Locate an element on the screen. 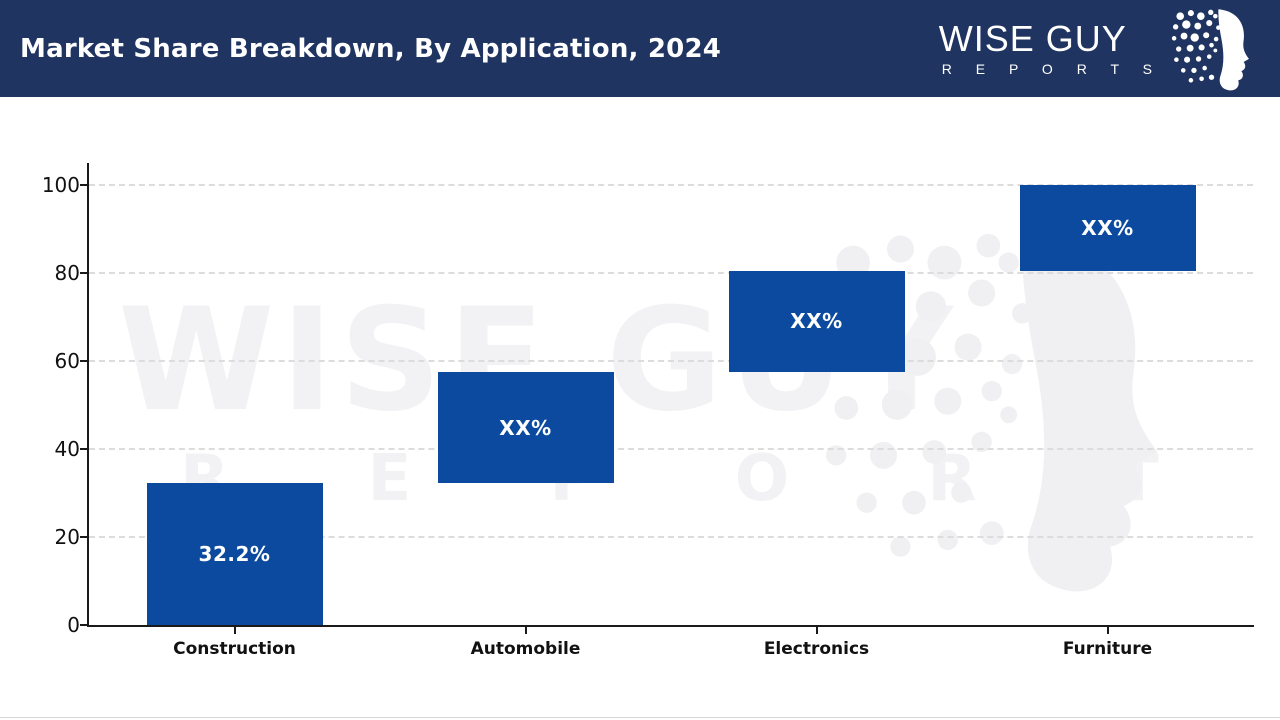 The image size is (1280, 720). category-label-furniture: Furniture is located at coordinates (1107, 649).